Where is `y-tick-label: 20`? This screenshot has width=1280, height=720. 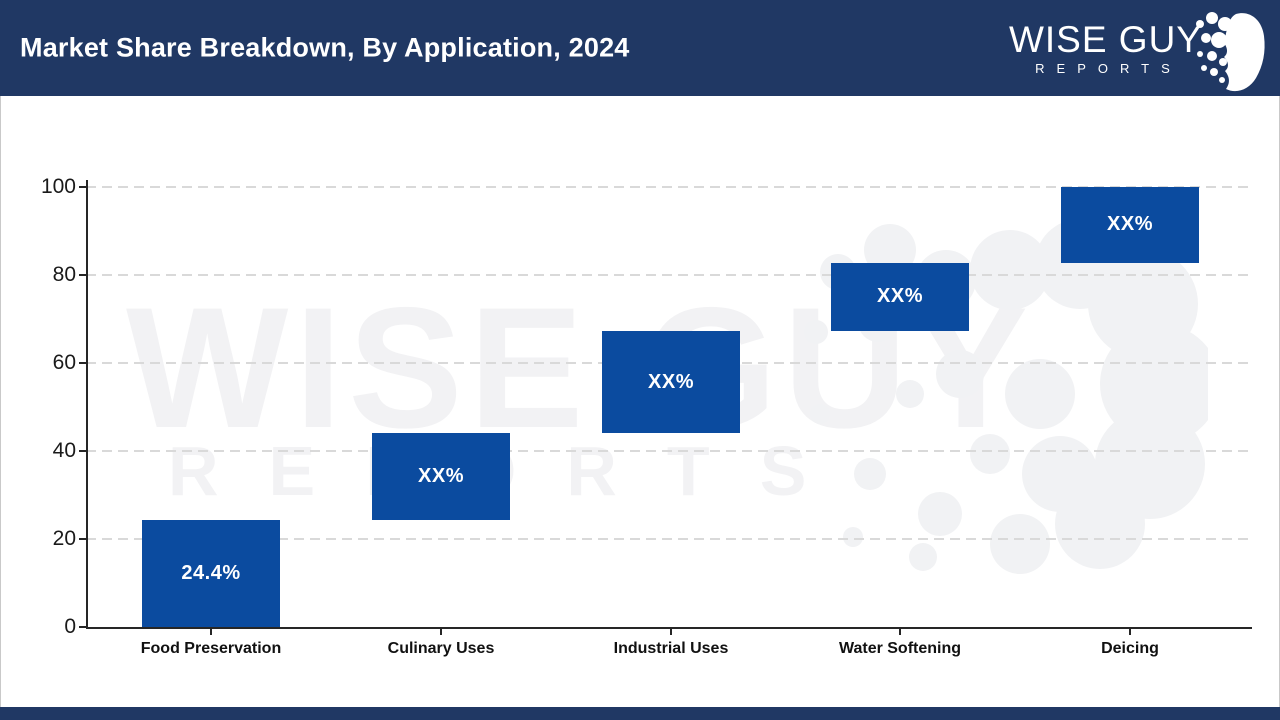 y-tick-label: 20 is located at coordinates (64, 538).